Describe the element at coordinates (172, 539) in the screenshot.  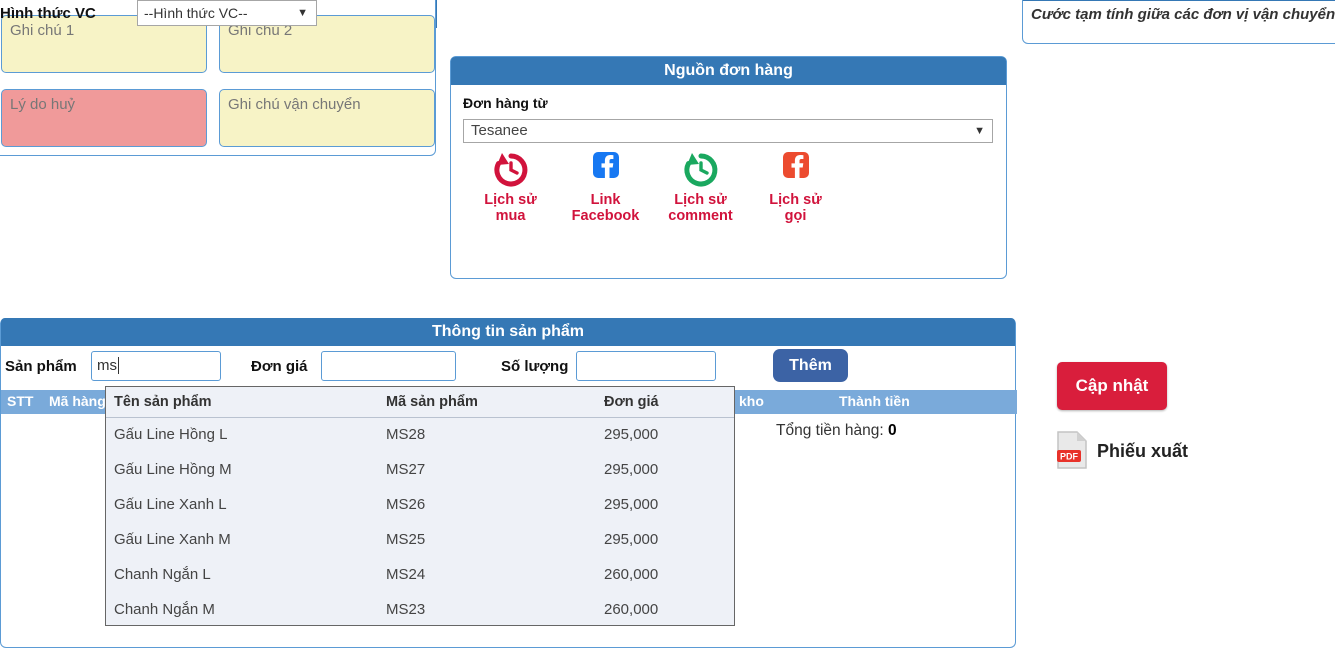
I see `item-name: Gấu Line Xanh M` at that location.